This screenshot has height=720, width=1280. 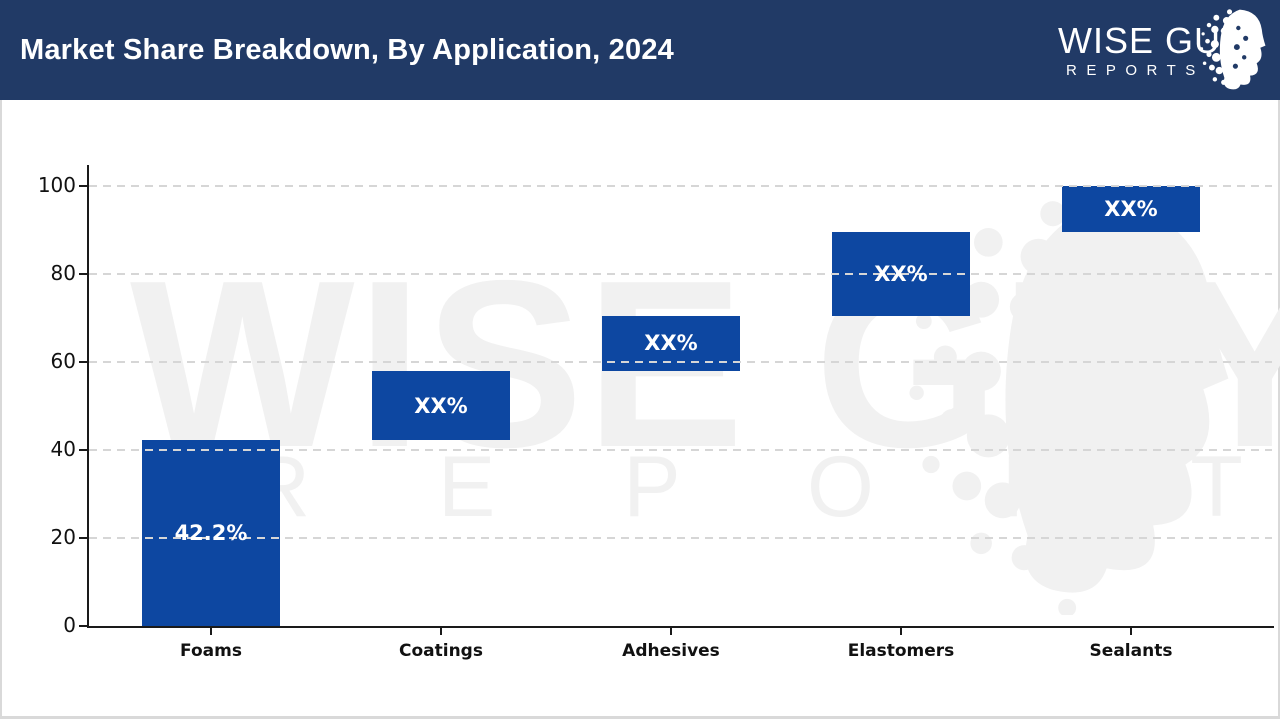 What do you see at coordinates (63, 449) in the screenshot?
I see `y-tick-label-40: 40` at bounding box center [63, 449].